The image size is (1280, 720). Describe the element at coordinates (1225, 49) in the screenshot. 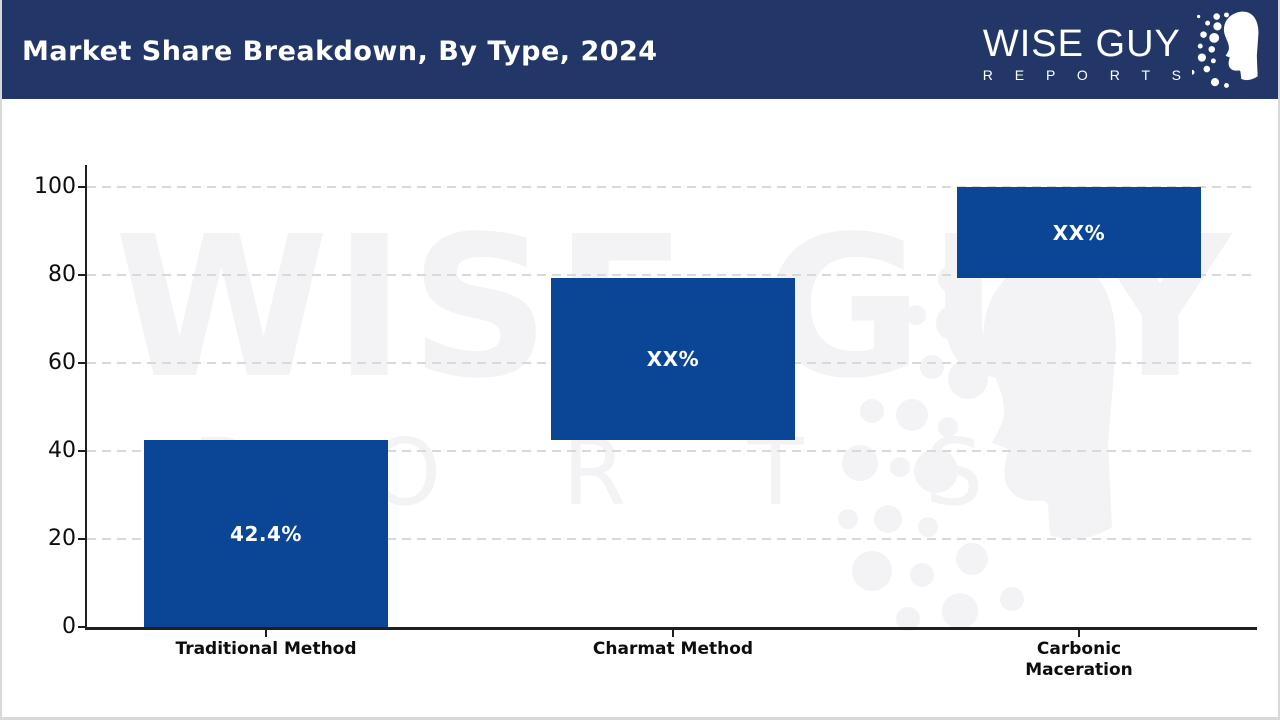

I see `wiseguy-face-icon` at that location.